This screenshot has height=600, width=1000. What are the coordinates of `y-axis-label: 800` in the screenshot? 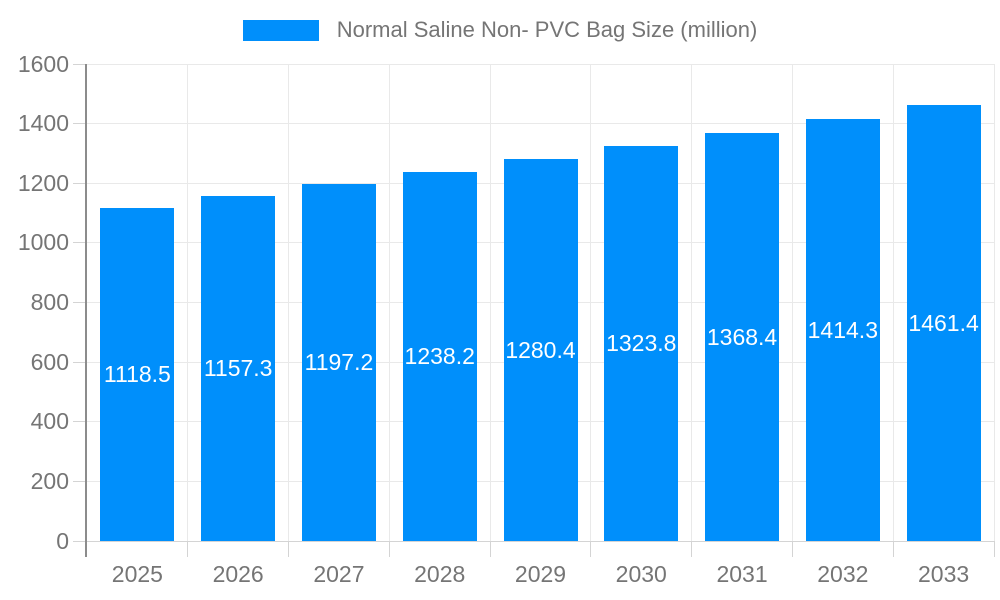 It's located at (49, 302).